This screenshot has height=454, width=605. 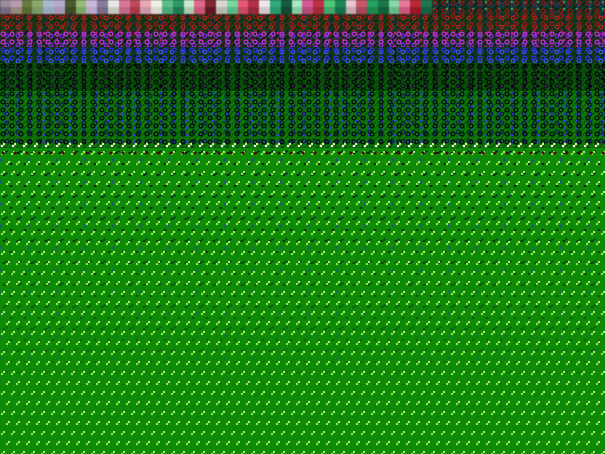 I want to click on white-dot-row, so click(x=302, y=144).